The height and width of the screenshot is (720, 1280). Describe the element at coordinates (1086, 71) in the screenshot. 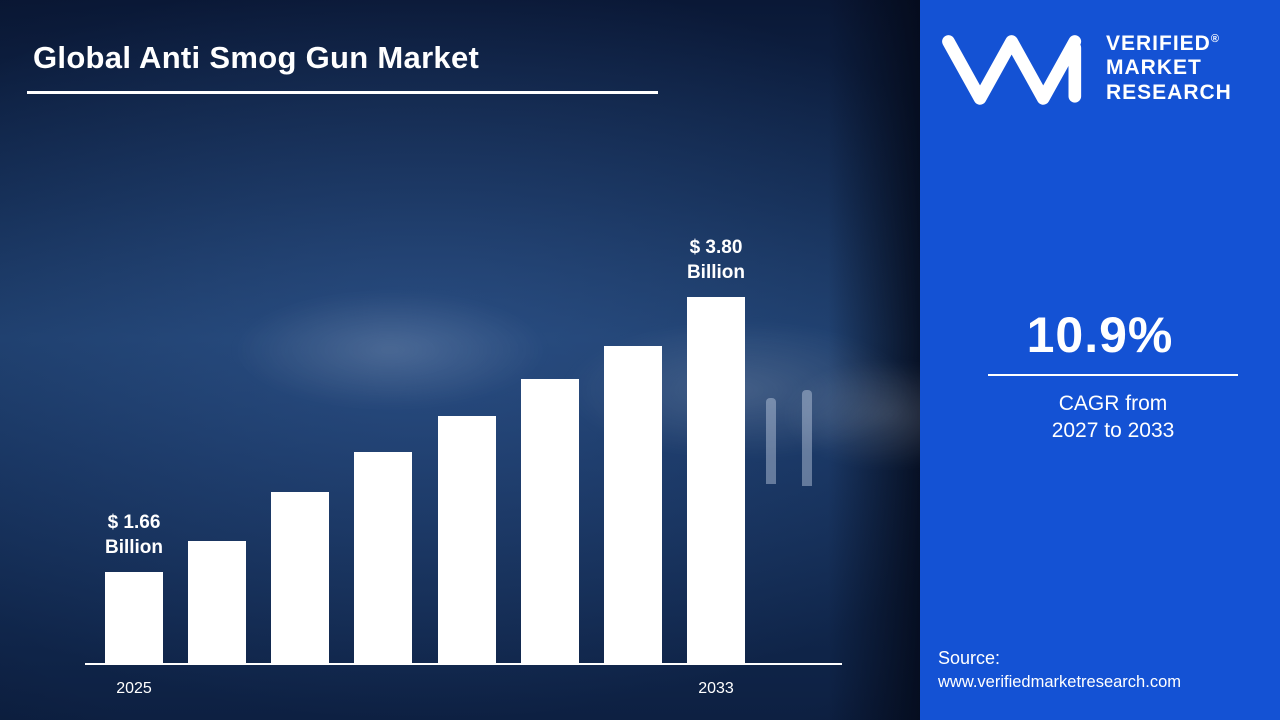

I see `brand-logo: VERIFIED® MARKET RESEARCH` at that location.